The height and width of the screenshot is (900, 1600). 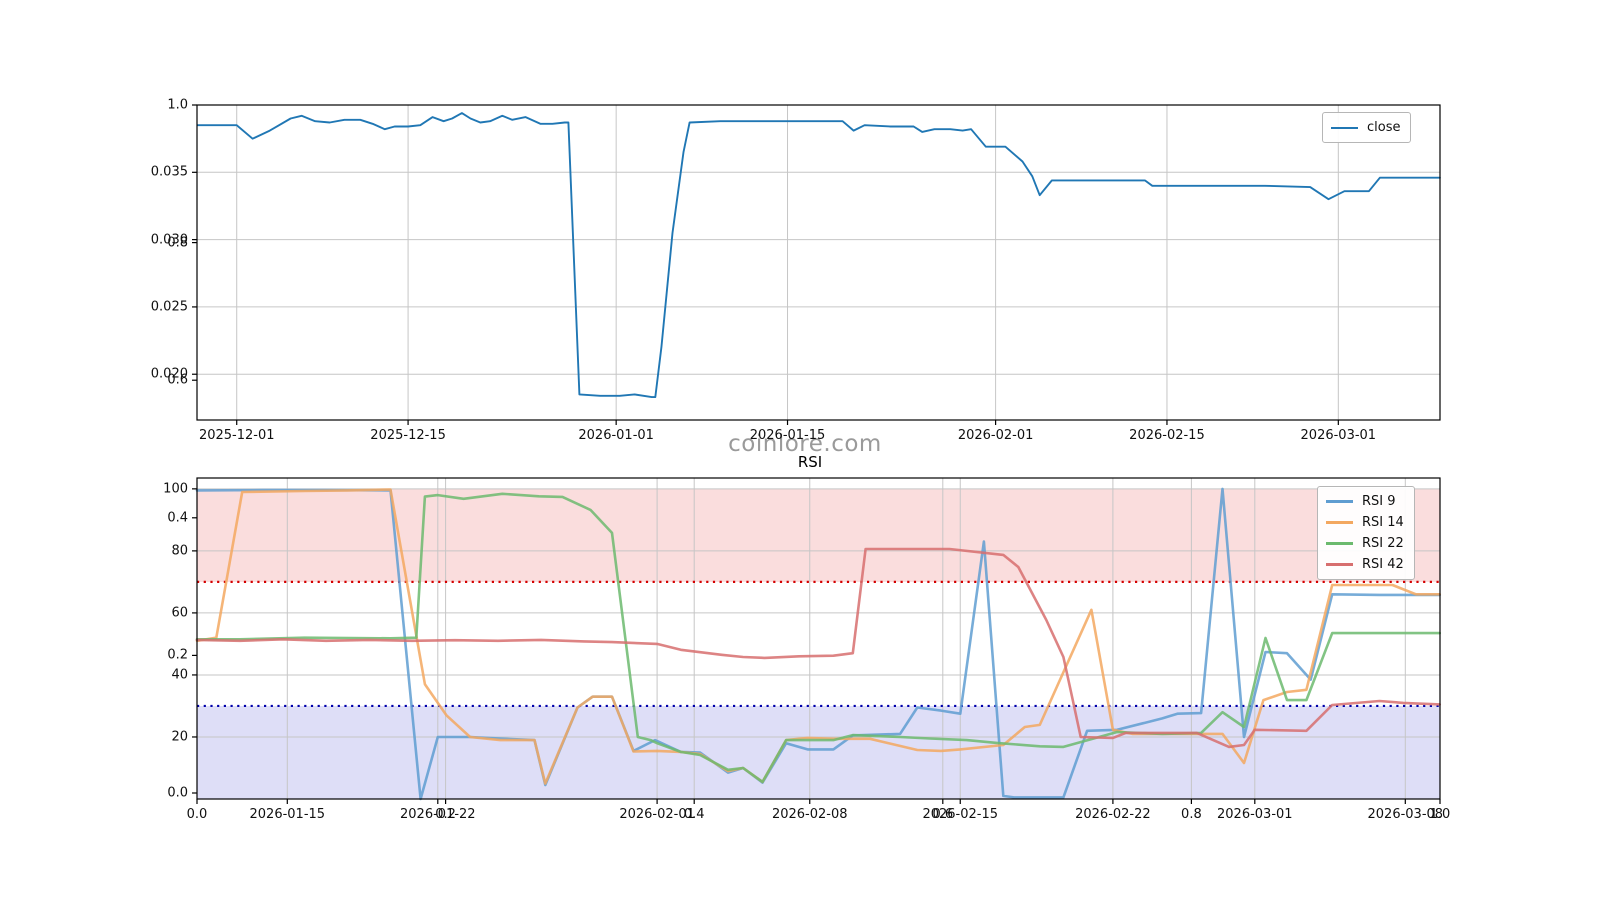 I want to click on overlay-xtick-label: 0.6, so click(x=943, y=814).